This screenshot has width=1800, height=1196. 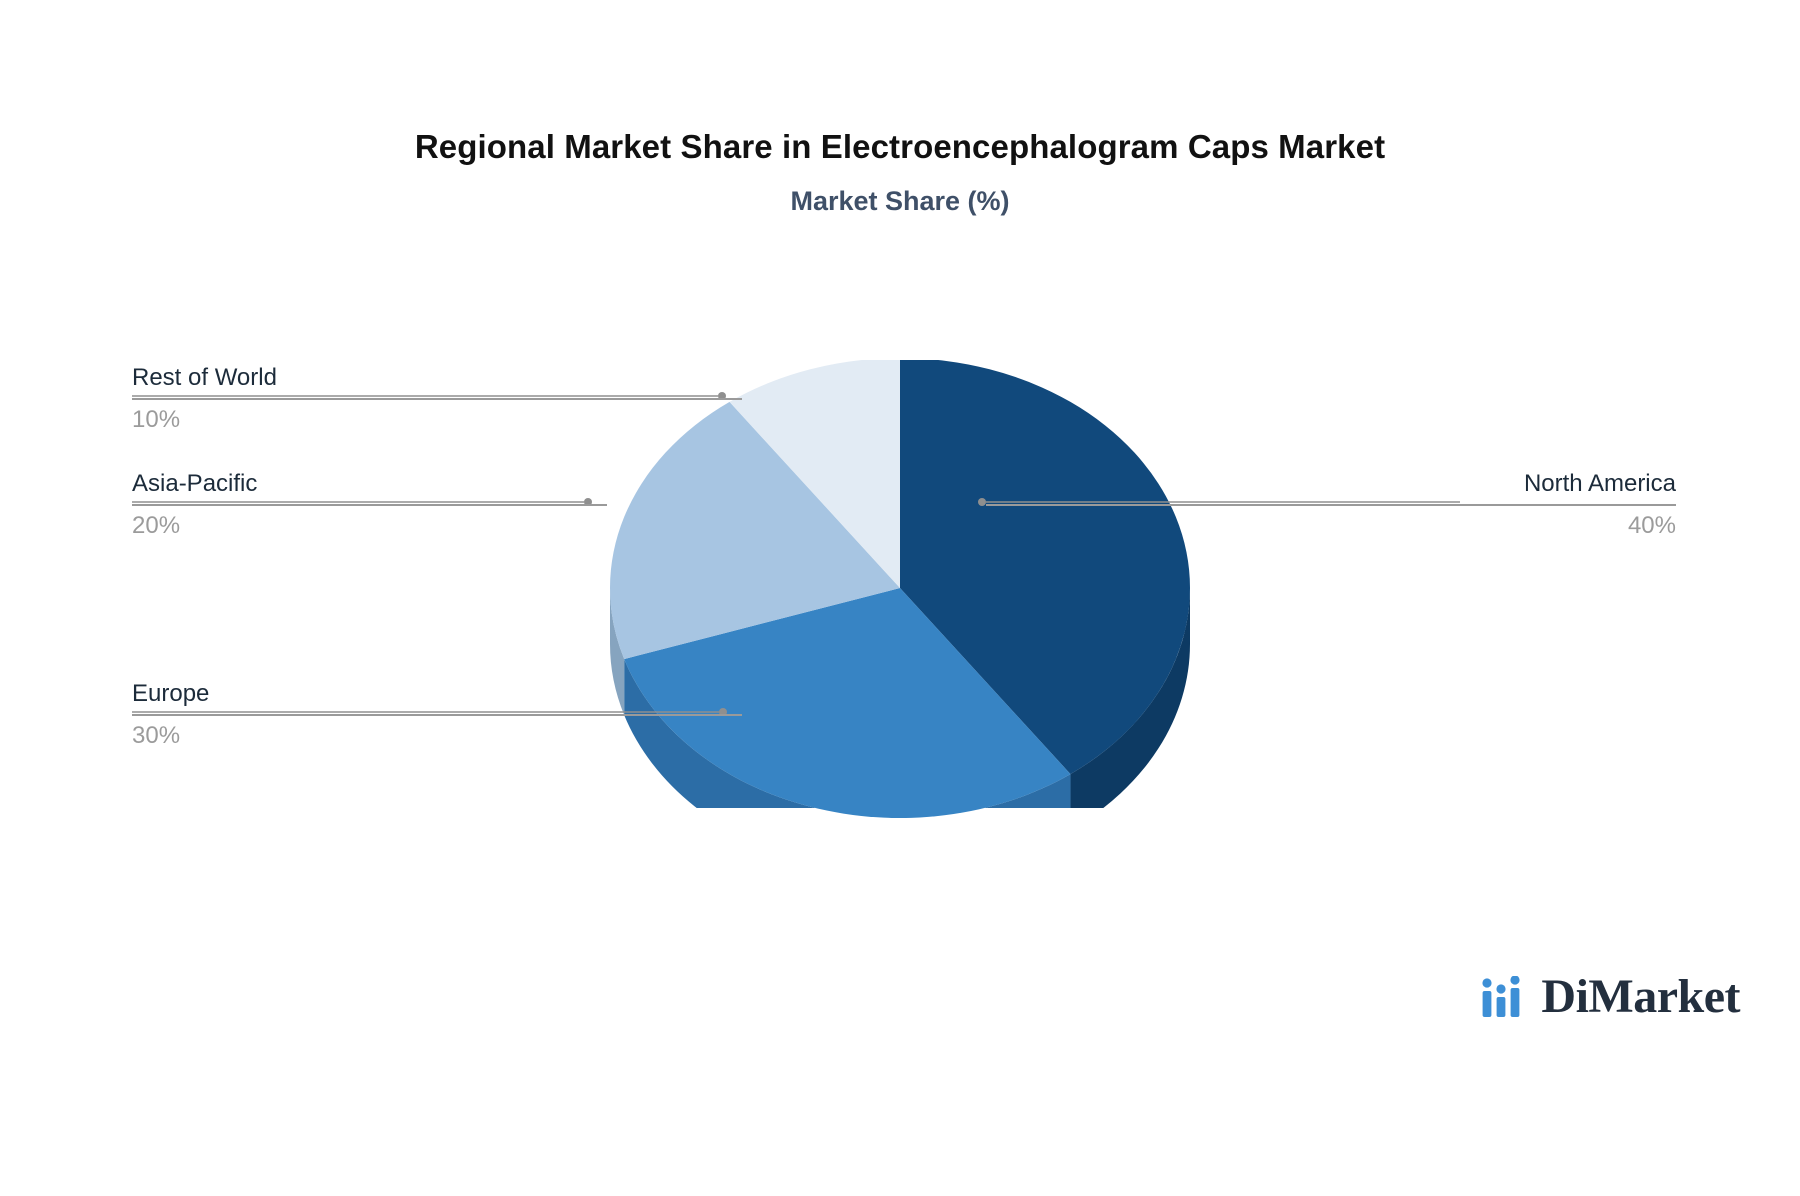 I want to click on callout-asia-pacific: Asia-Pacific 20%, so click(x=369, y=505).